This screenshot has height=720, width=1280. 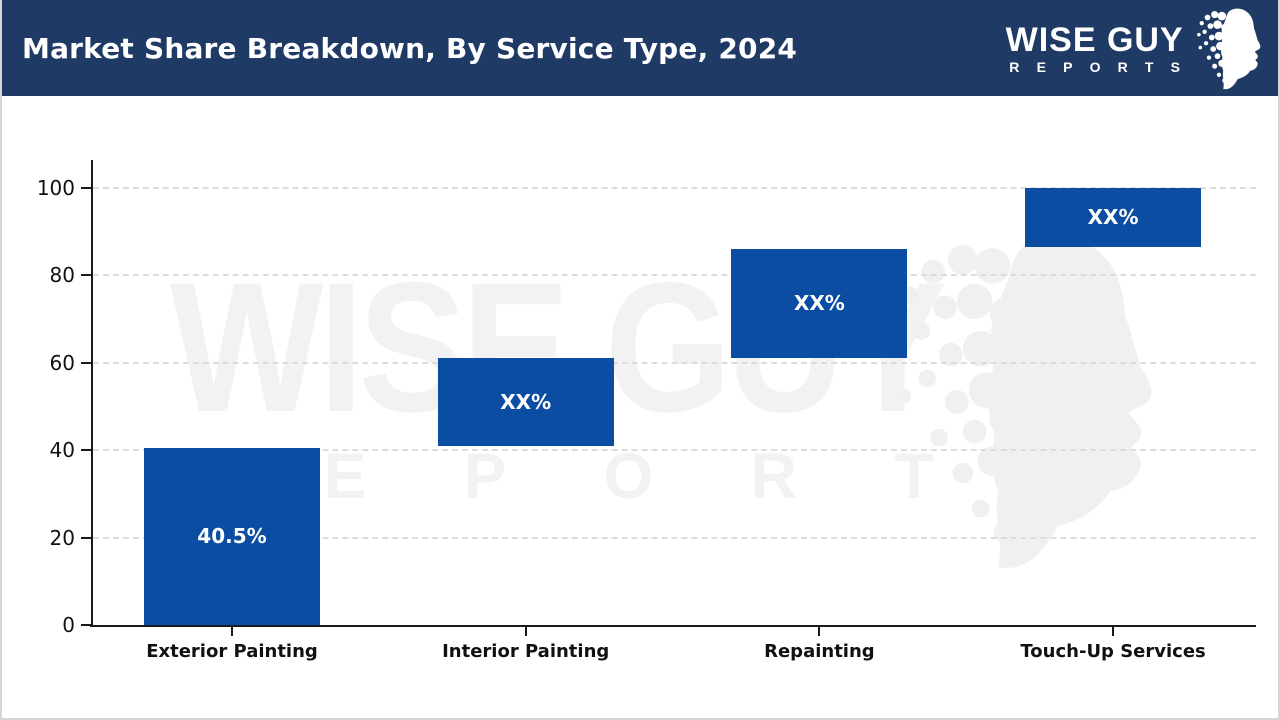 What do you see at coordinates (674, 537) in the screenshot?
I see `gridline-y20` at bounding box center [674, 537].